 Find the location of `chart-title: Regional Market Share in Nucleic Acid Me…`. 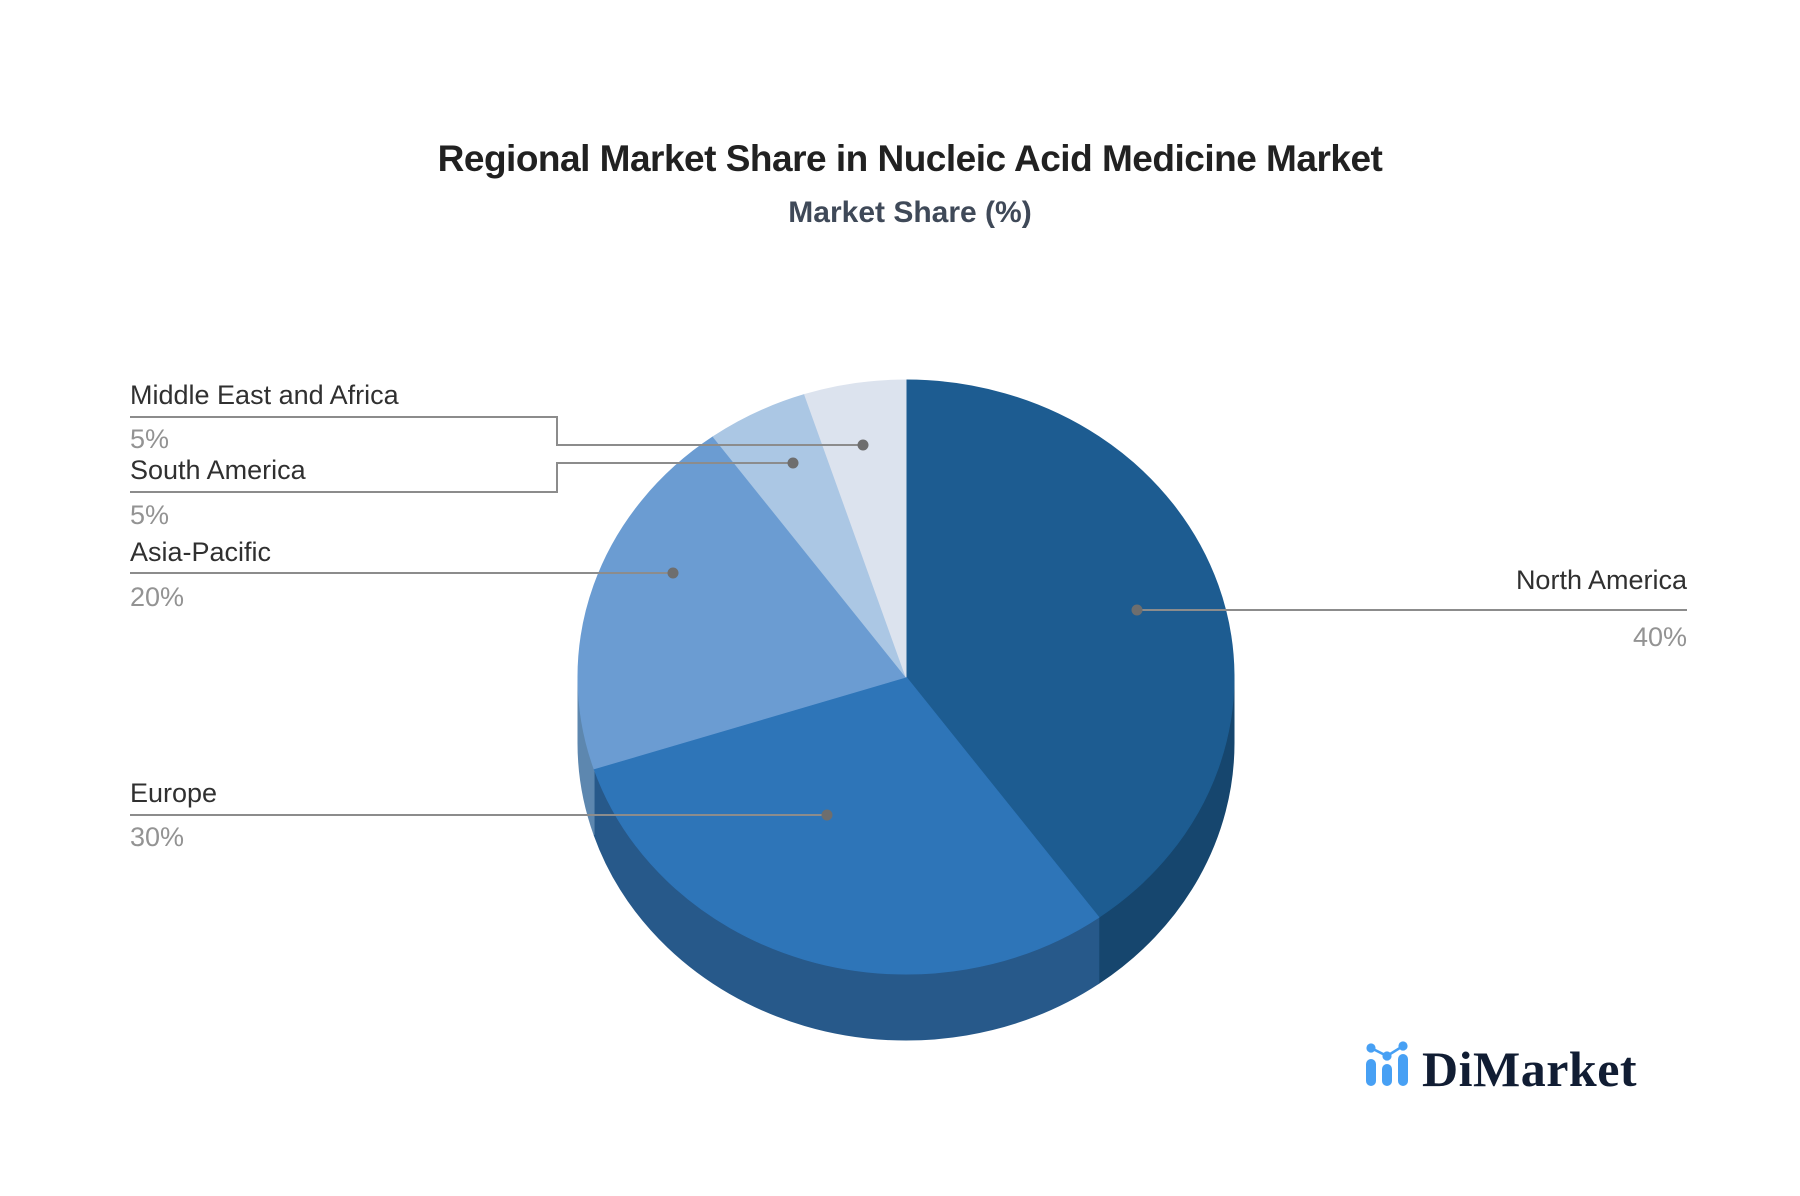

chart-title: Regional Market Share in Nucleic Acid Me… is located at coordinates (910, 158).